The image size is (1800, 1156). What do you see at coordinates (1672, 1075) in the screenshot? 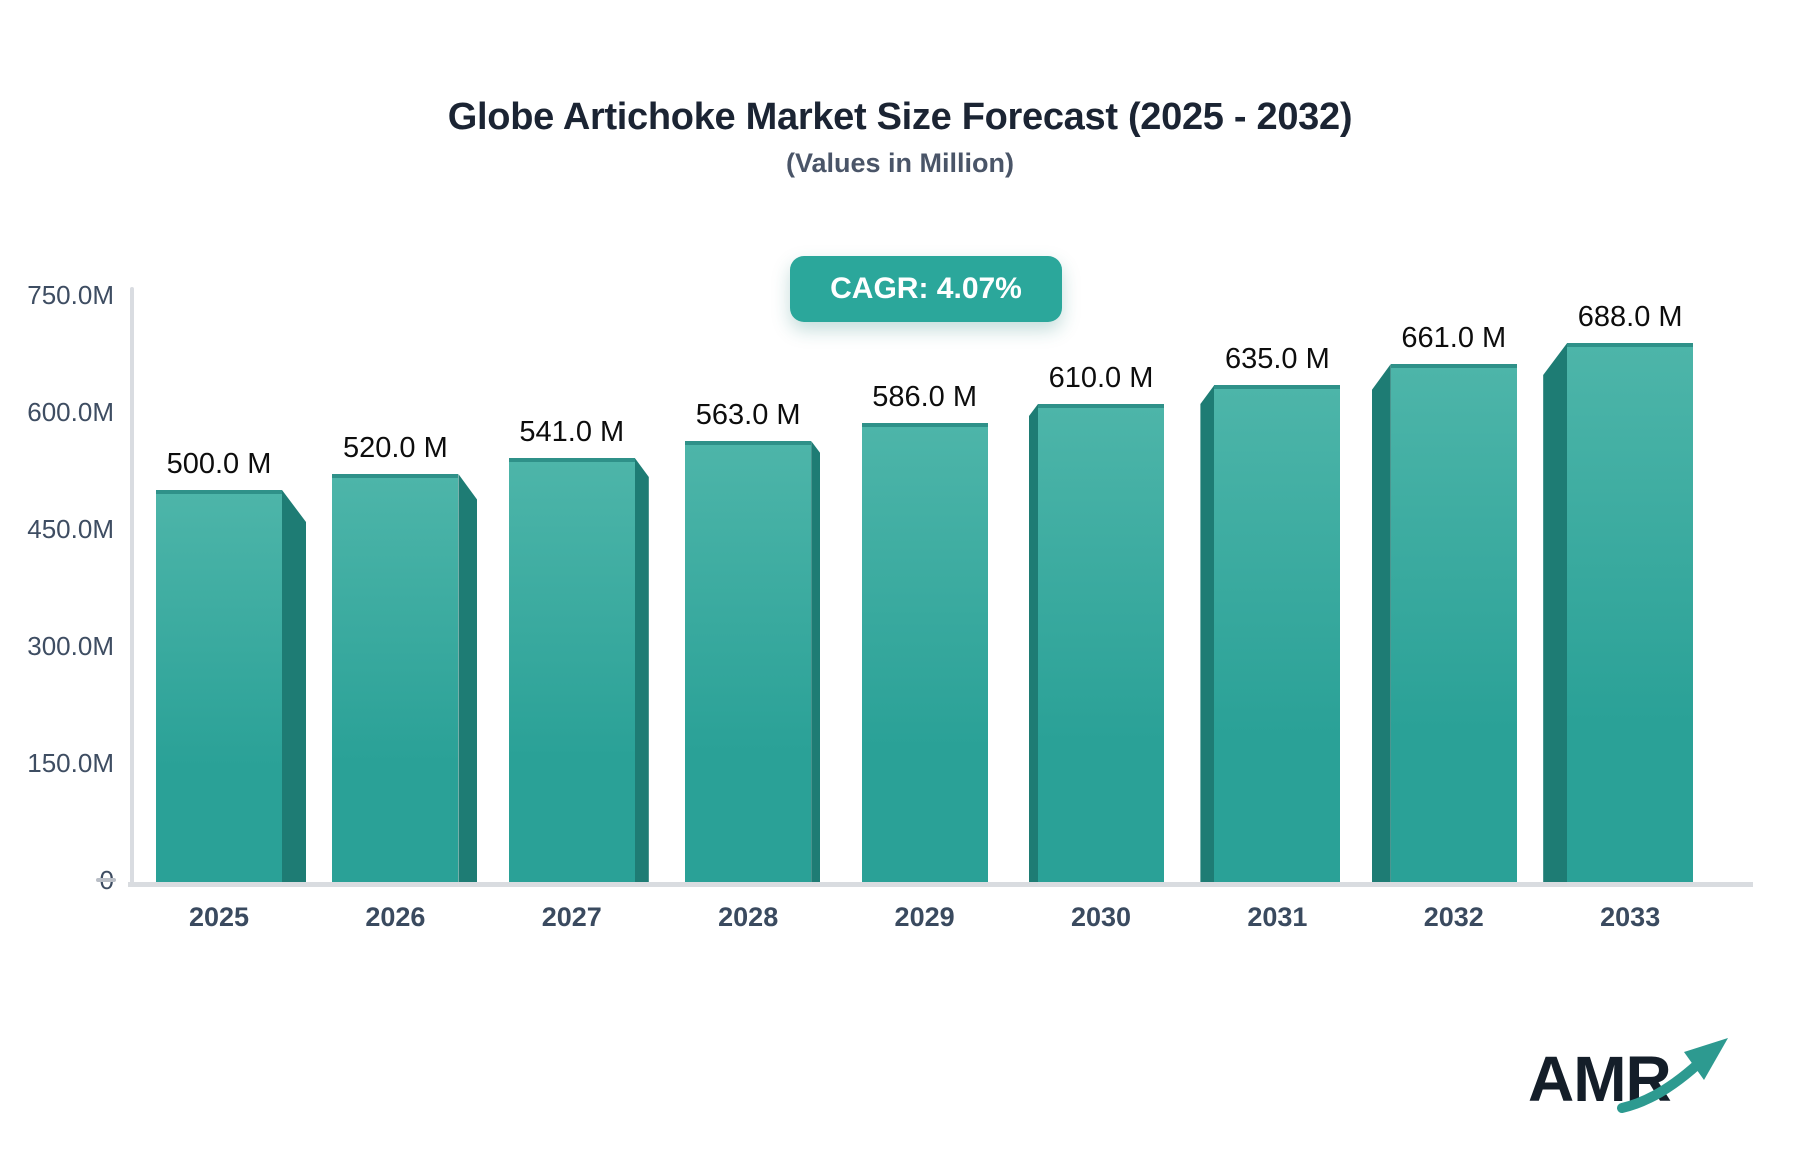
I see `growth-arrow-icon` at bounding box center [1672, 1075].